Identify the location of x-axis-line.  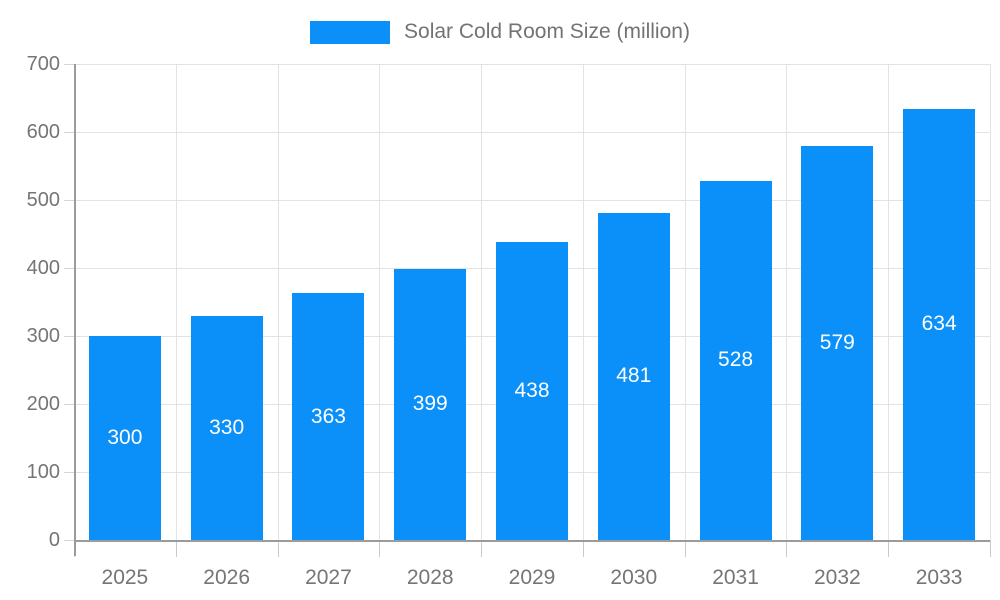
(532, 541).